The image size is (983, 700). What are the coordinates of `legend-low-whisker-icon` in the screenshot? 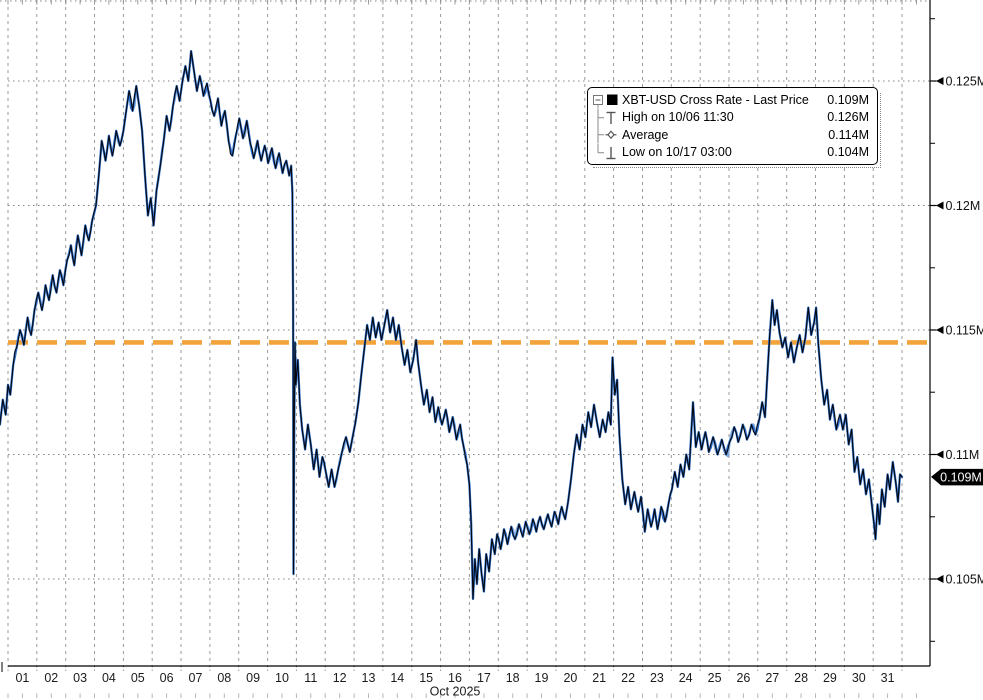 It's located at (607, 152).